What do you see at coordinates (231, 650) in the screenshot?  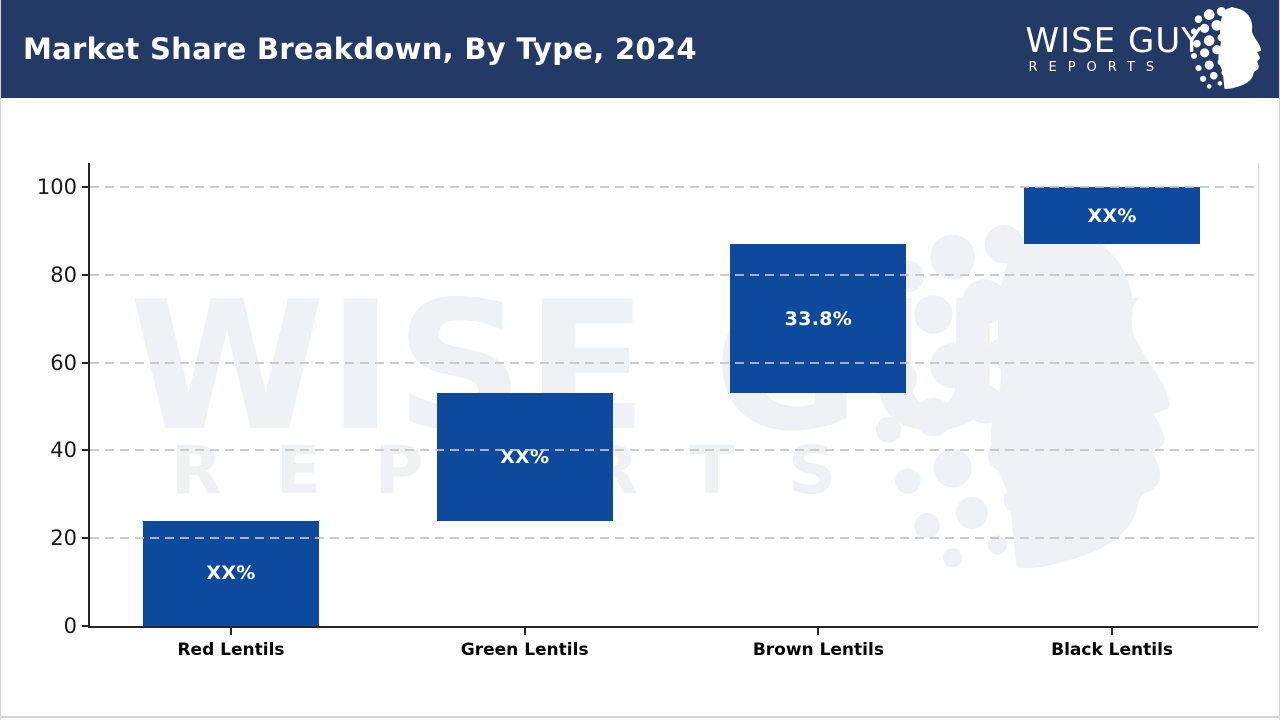 I see `x-category-label-0: Red Lentils` at bounding box center [231, 650].